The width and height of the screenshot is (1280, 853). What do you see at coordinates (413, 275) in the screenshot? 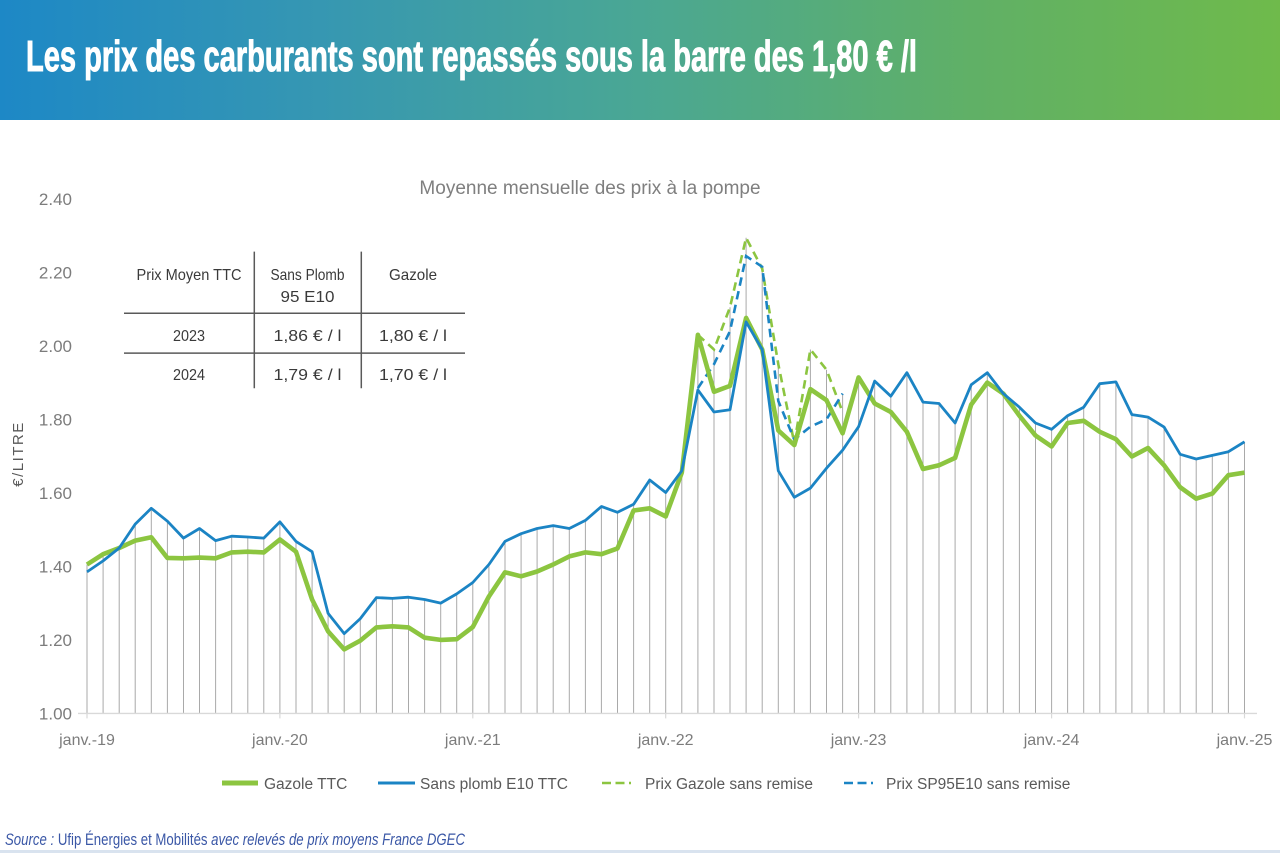
I see `svg-text: Gazole` at bounding box center [413, 275].